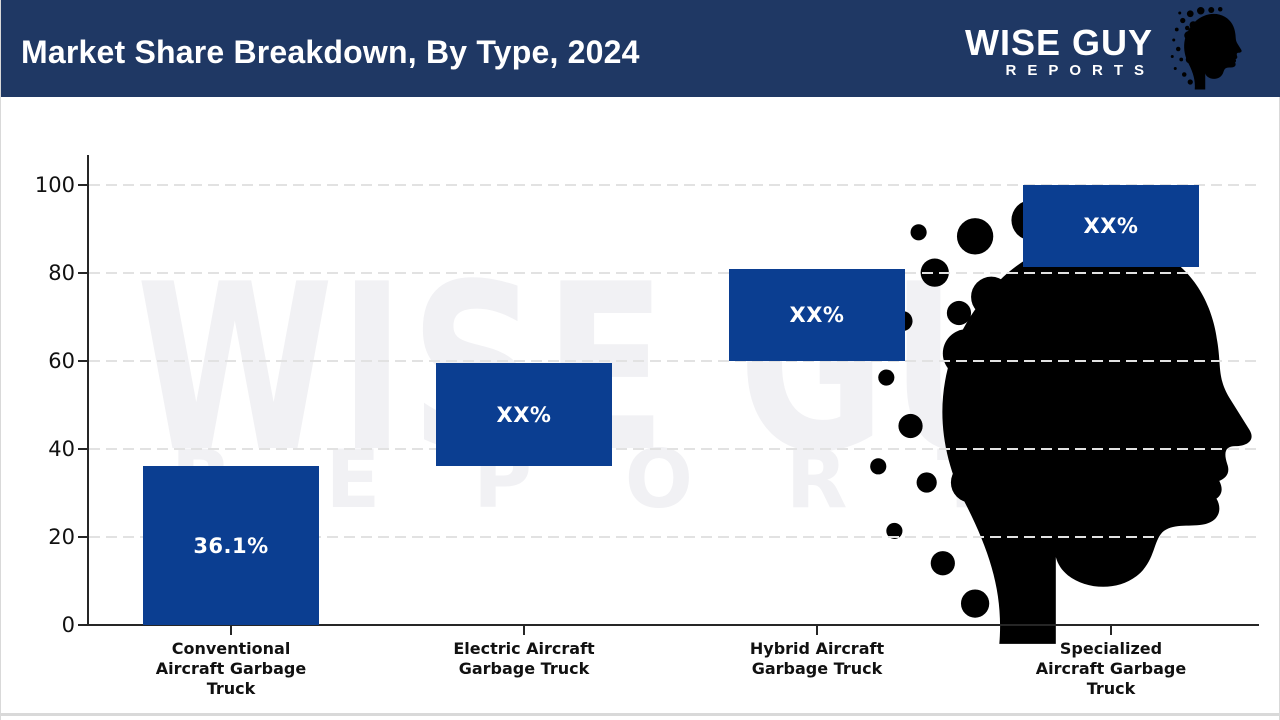 The height and width of the screenshot is (720, 1280). I want to click on x-category-label: Conventional Aircraft Garbage Truck, so click(231, 669).